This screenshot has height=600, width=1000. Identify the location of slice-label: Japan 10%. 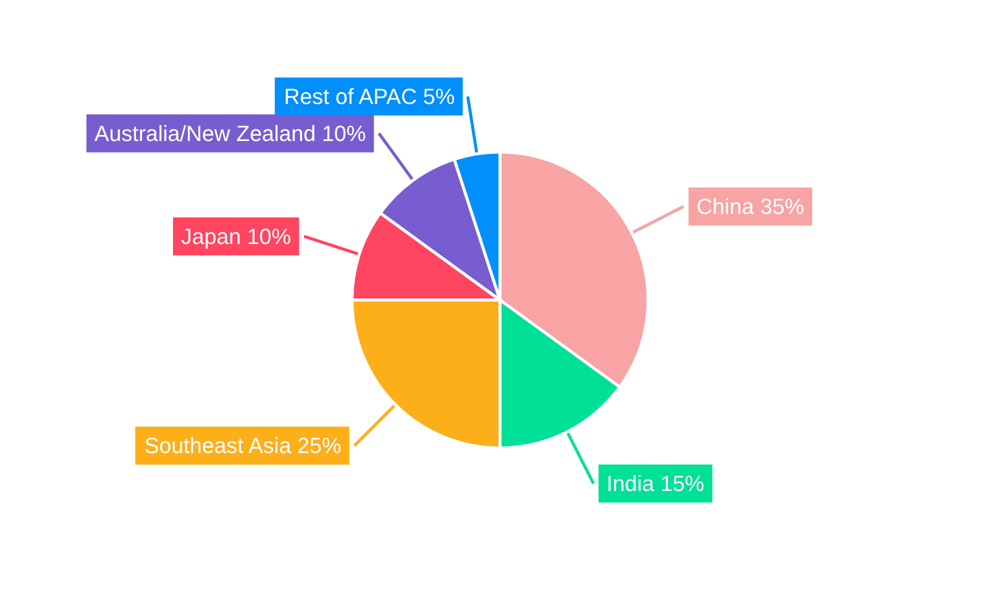
(236, 236).